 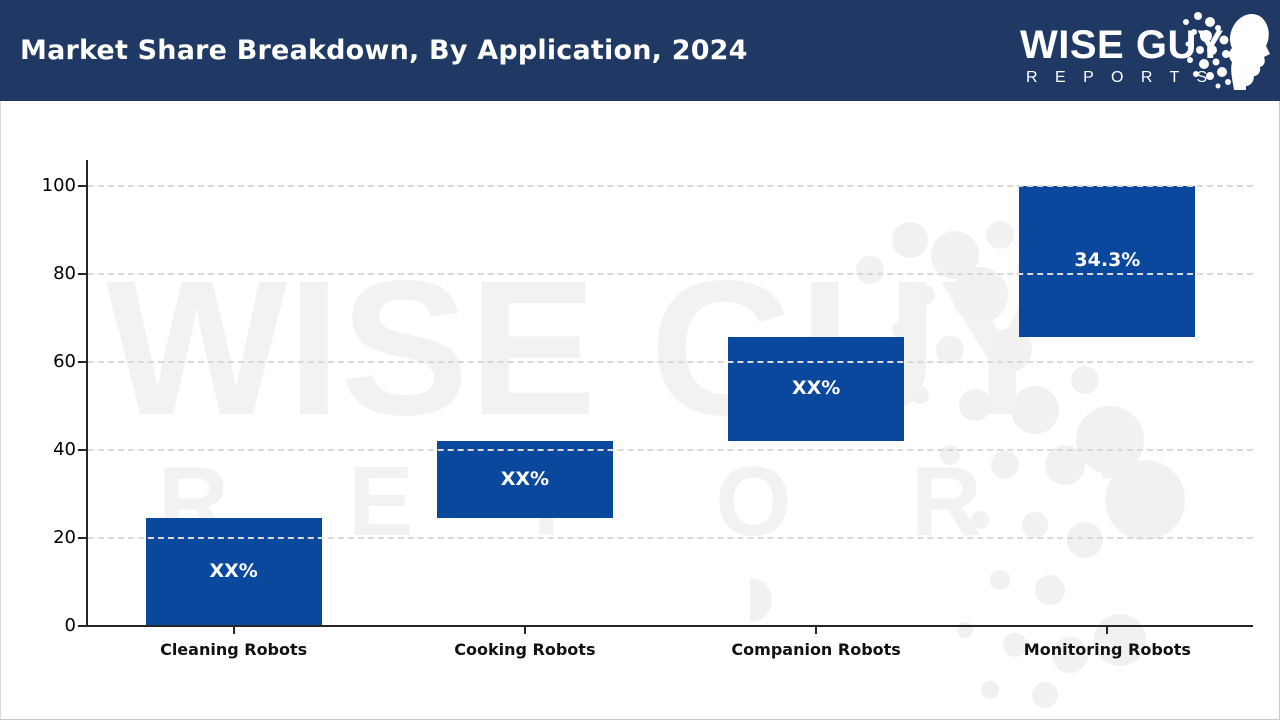 What do you see at coordinates (1145, 50) in the screenshot?
I see `wise-guy-logo: WISE GUY R E P O R T S` at bounding box center [1145, 50].